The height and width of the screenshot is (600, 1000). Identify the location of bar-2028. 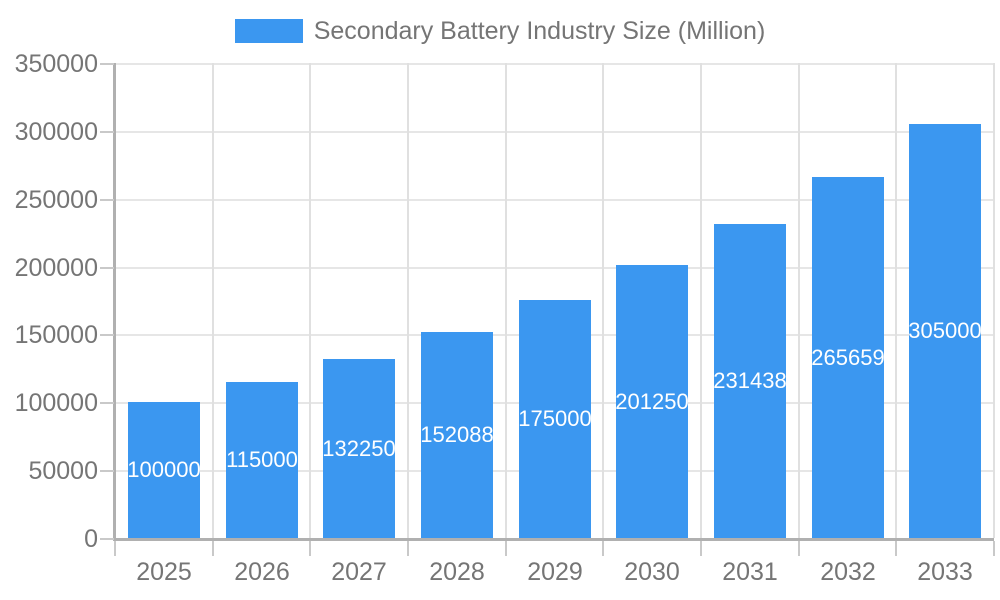
(457, 435).